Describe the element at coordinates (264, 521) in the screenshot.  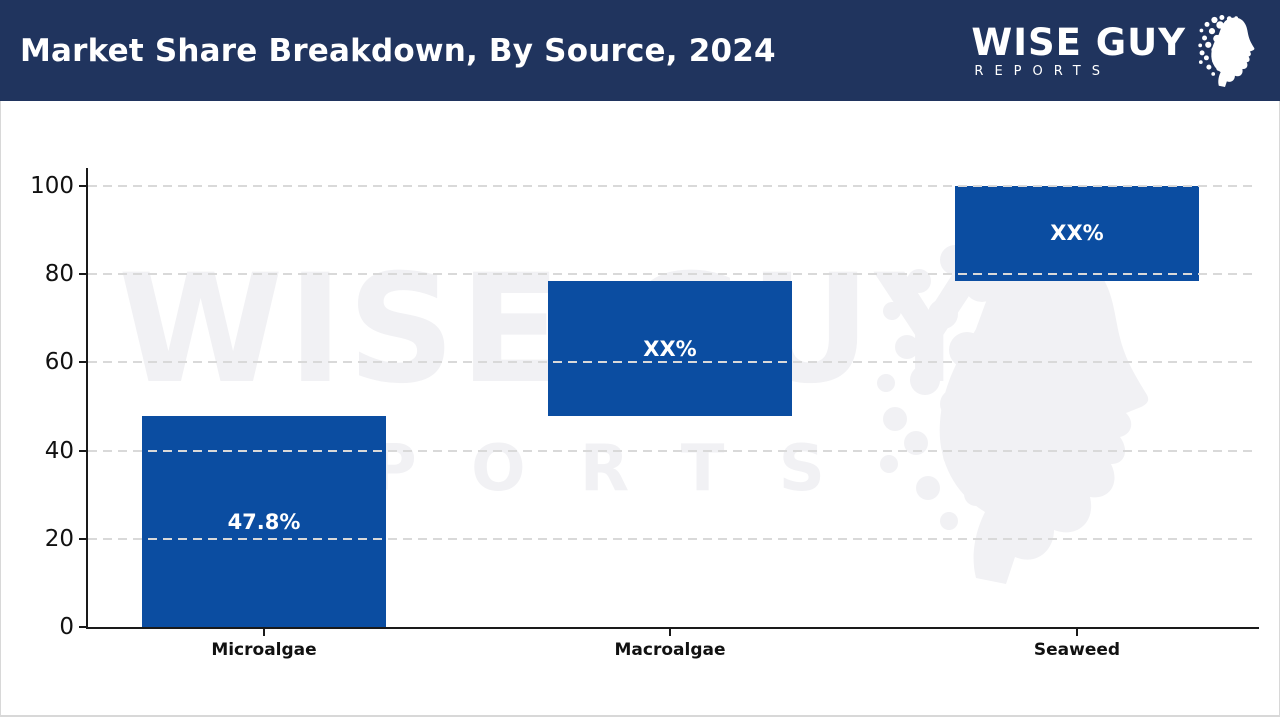
I see `bar-value-label: 47.8%` at that location.